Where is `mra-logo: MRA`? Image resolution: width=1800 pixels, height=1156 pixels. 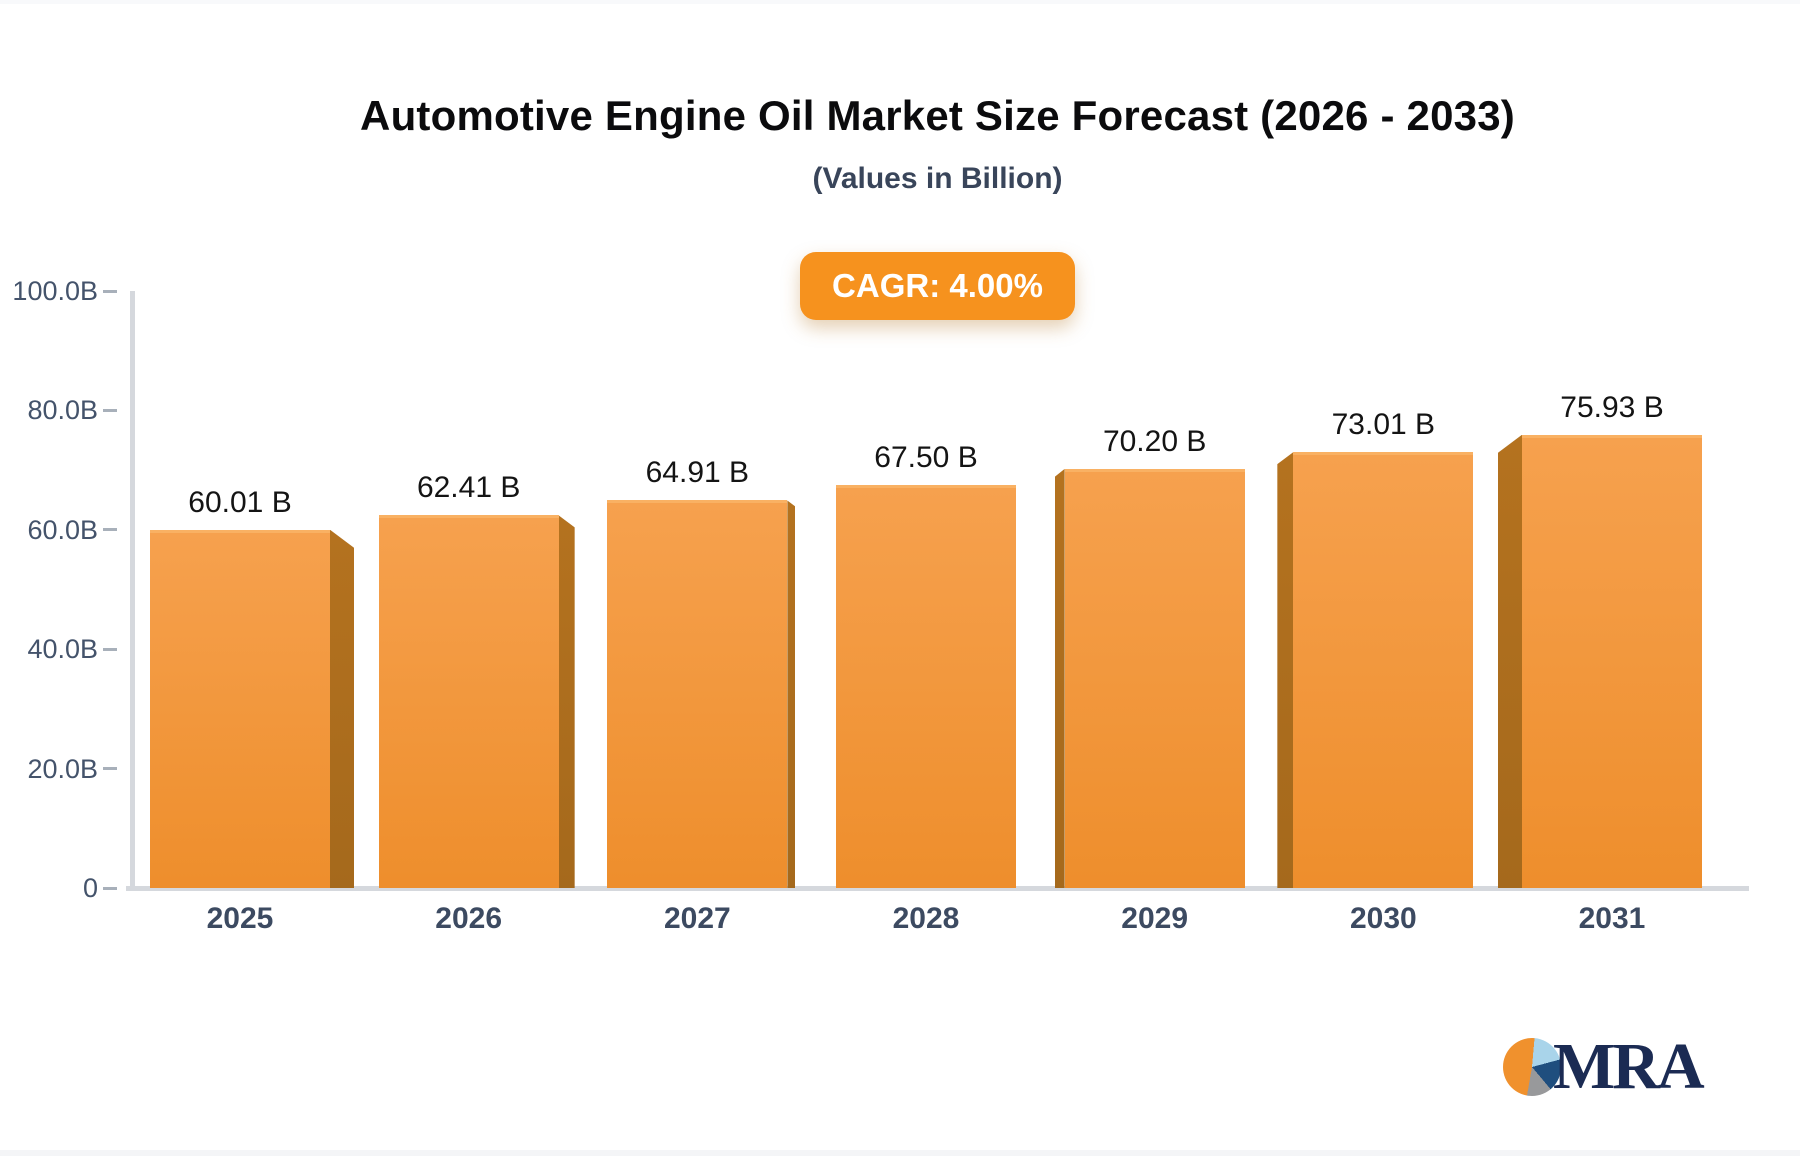 mra-logo: MRA is located at coordinates (1604, 1066).